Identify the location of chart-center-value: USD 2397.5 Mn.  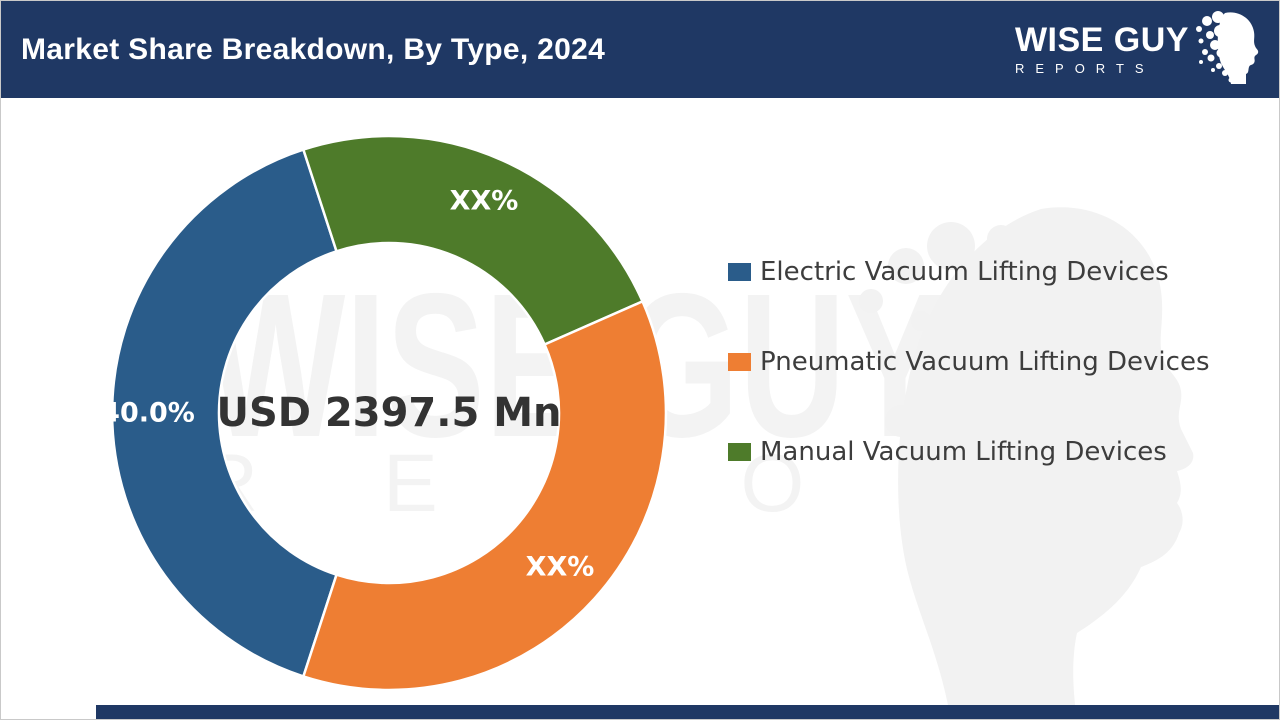
(389, 413).